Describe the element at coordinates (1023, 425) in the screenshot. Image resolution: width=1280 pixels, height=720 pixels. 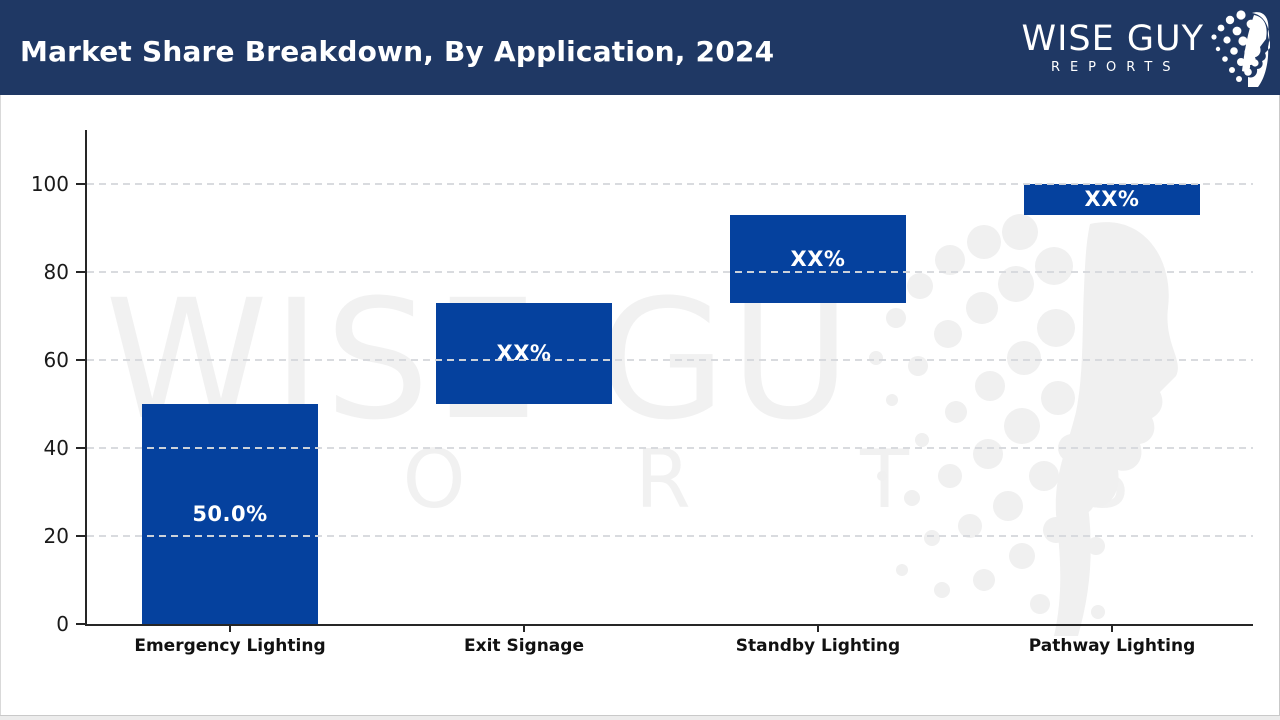
I see `watermark-face-icon` at that location.